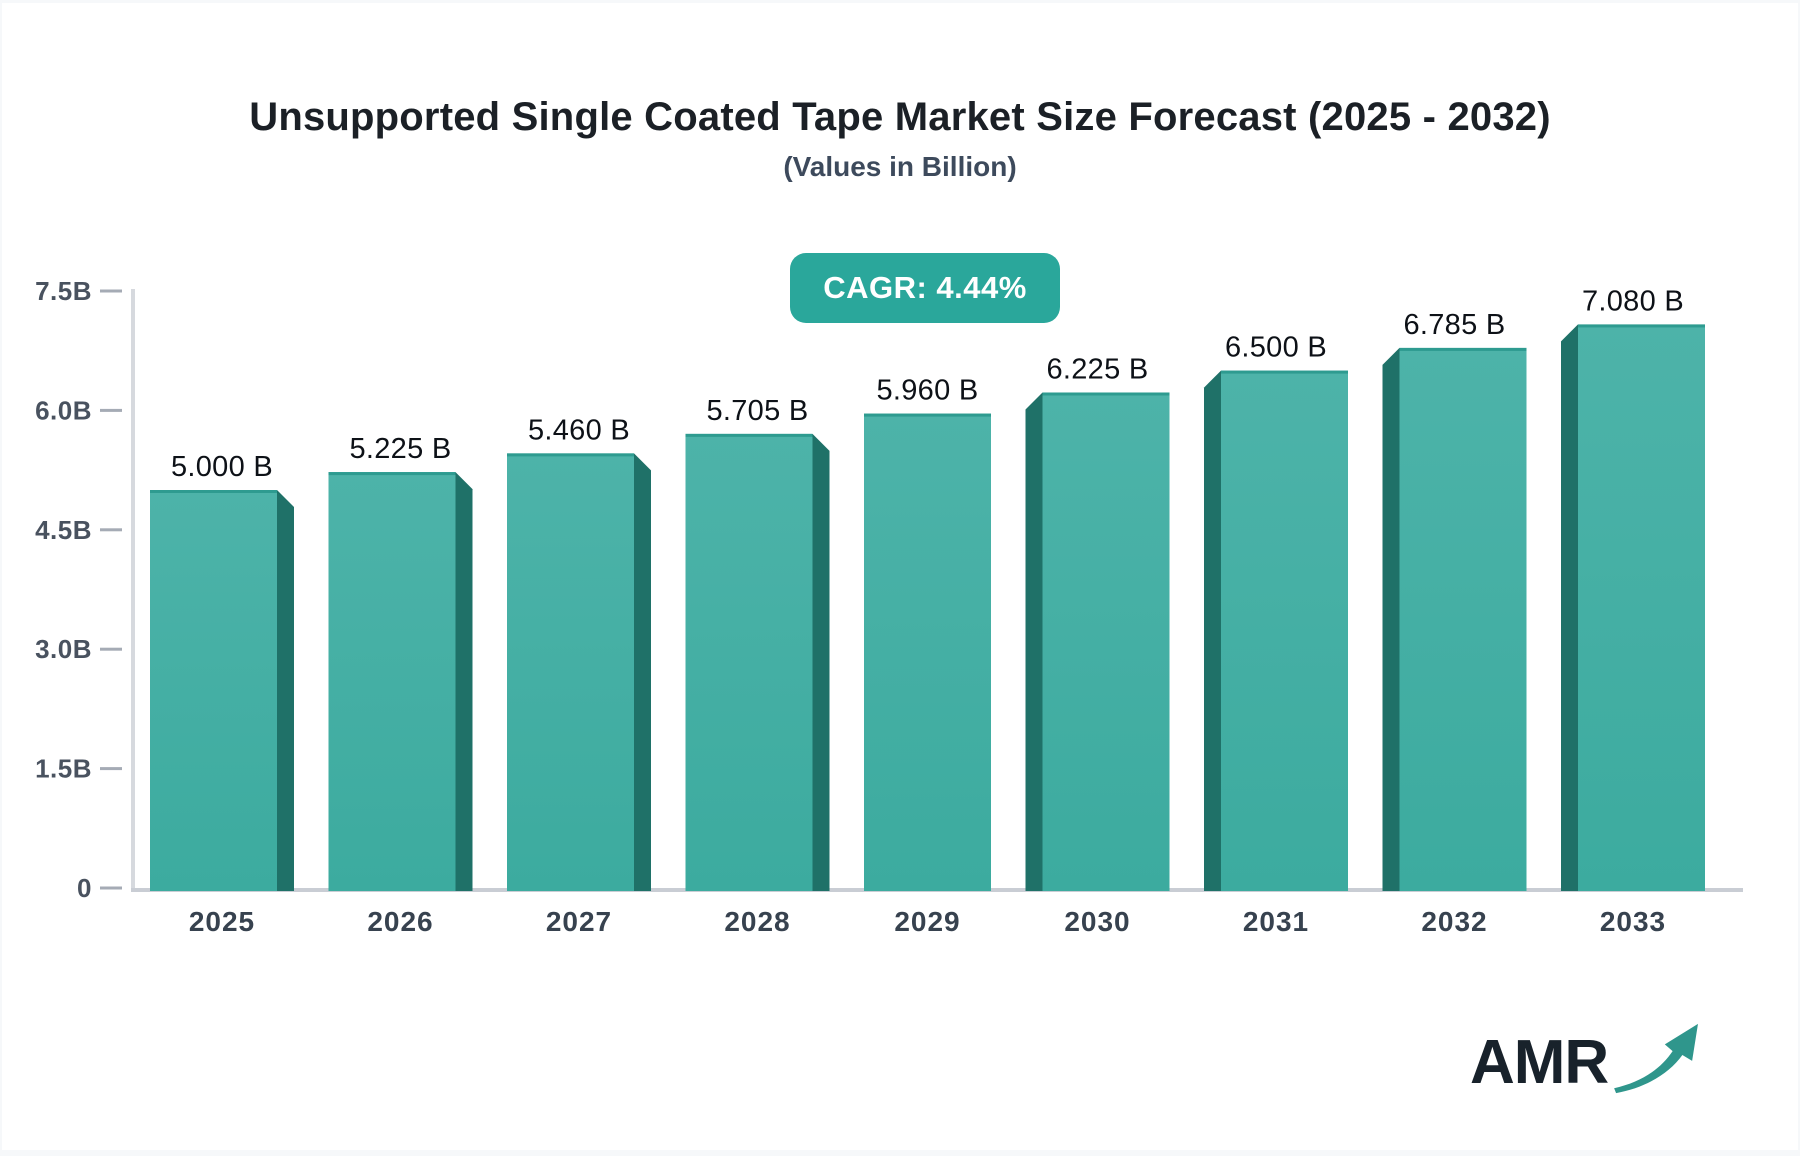 This screenshot has height=1156, width=1800. What do you see at coordinates (84, 888) in the screenshot?
I see `y-tick-label: 0` at bounding box center [84, 888].